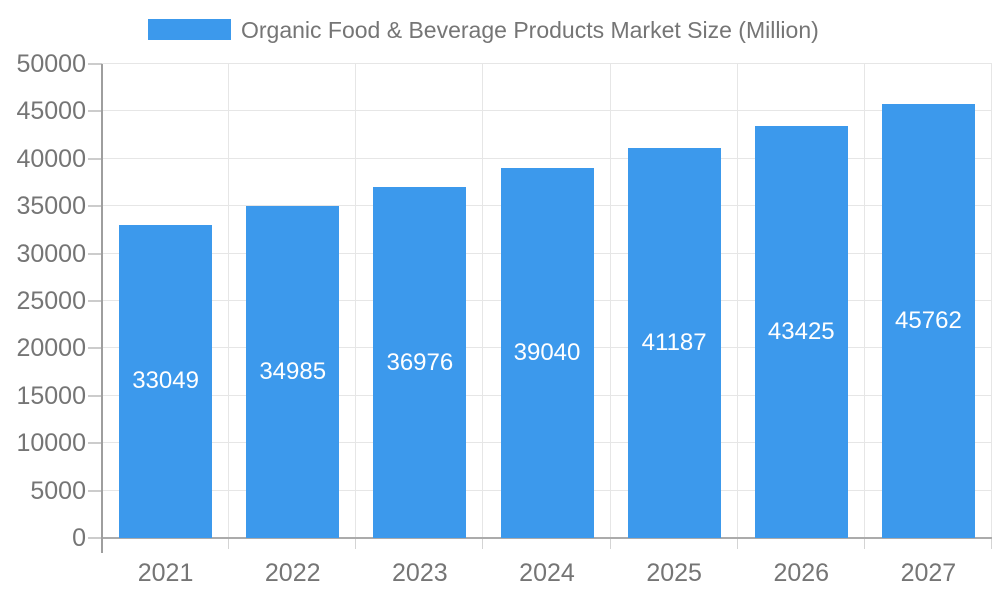  I want to click on bar: 33049, so click(166, 381).